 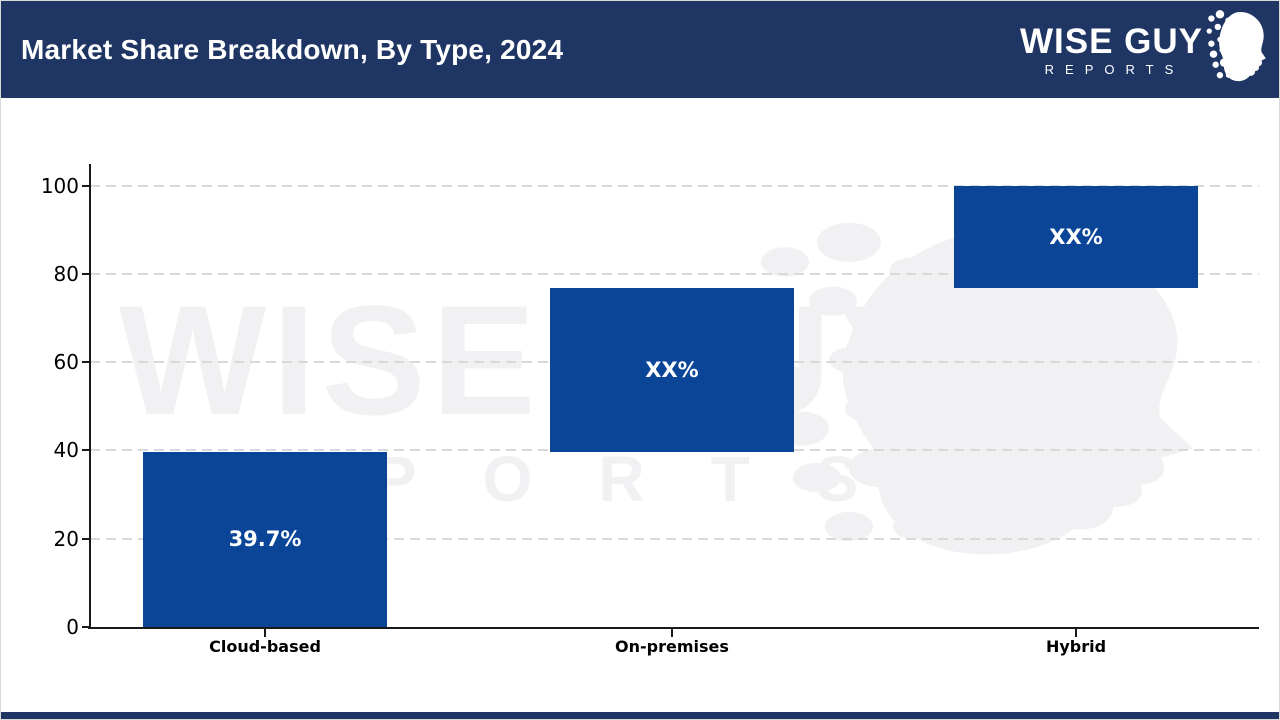 What do you see at coordinates (66, 450) in the screenshot?
I see `y-tick-label: 40` at bounding box center [66, 450].